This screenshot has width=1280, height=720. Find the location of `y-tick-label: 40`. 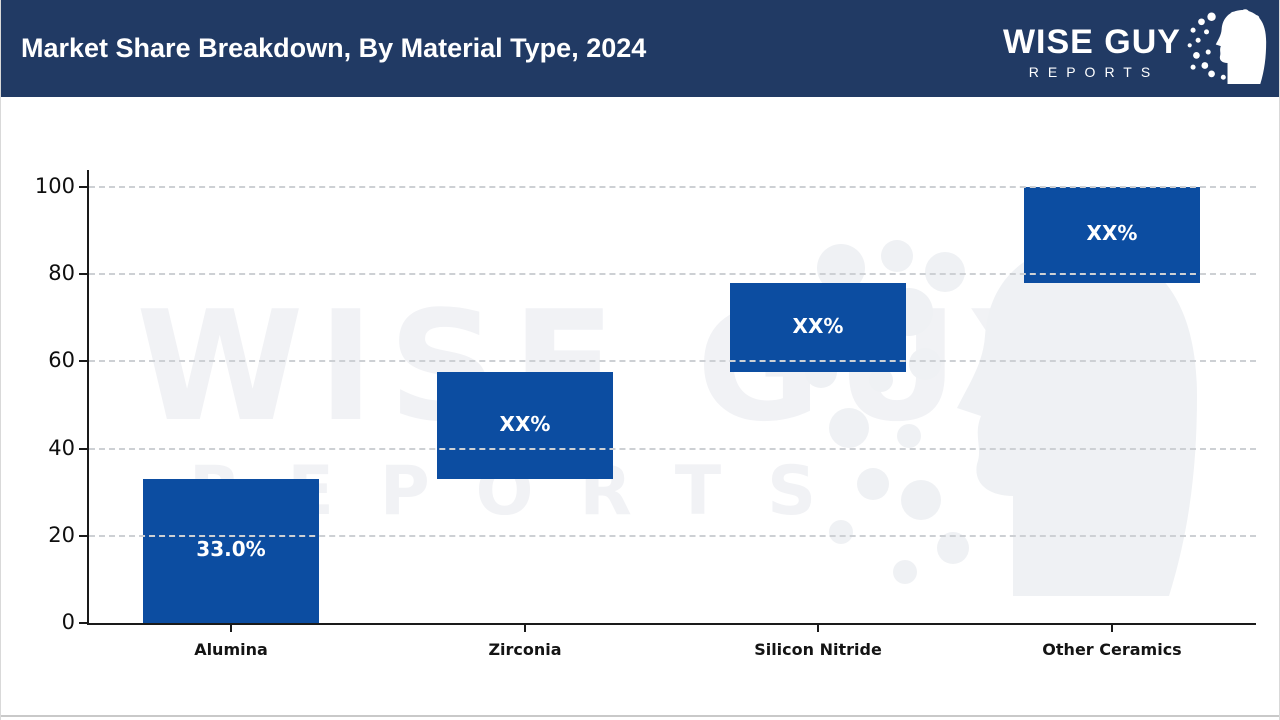

y-tick-label: 40 is located at coordinates (61, 447).